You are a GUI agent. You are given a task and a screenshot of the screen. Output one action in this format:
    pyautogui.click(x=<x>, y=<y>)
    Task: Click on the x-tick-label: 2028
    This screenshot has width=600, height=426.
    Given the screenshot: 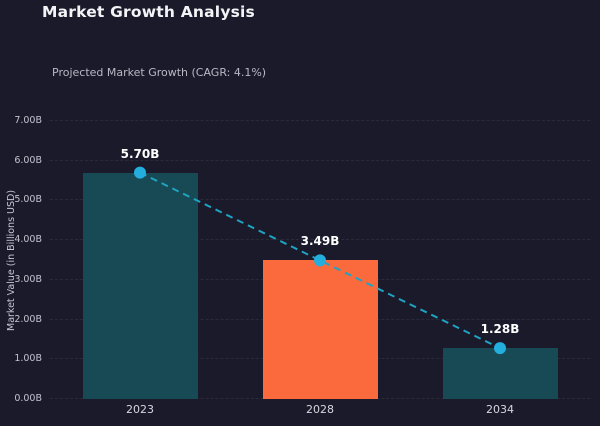 What is the action you would take?
    pyautogui.click(x=320, y=409)
    